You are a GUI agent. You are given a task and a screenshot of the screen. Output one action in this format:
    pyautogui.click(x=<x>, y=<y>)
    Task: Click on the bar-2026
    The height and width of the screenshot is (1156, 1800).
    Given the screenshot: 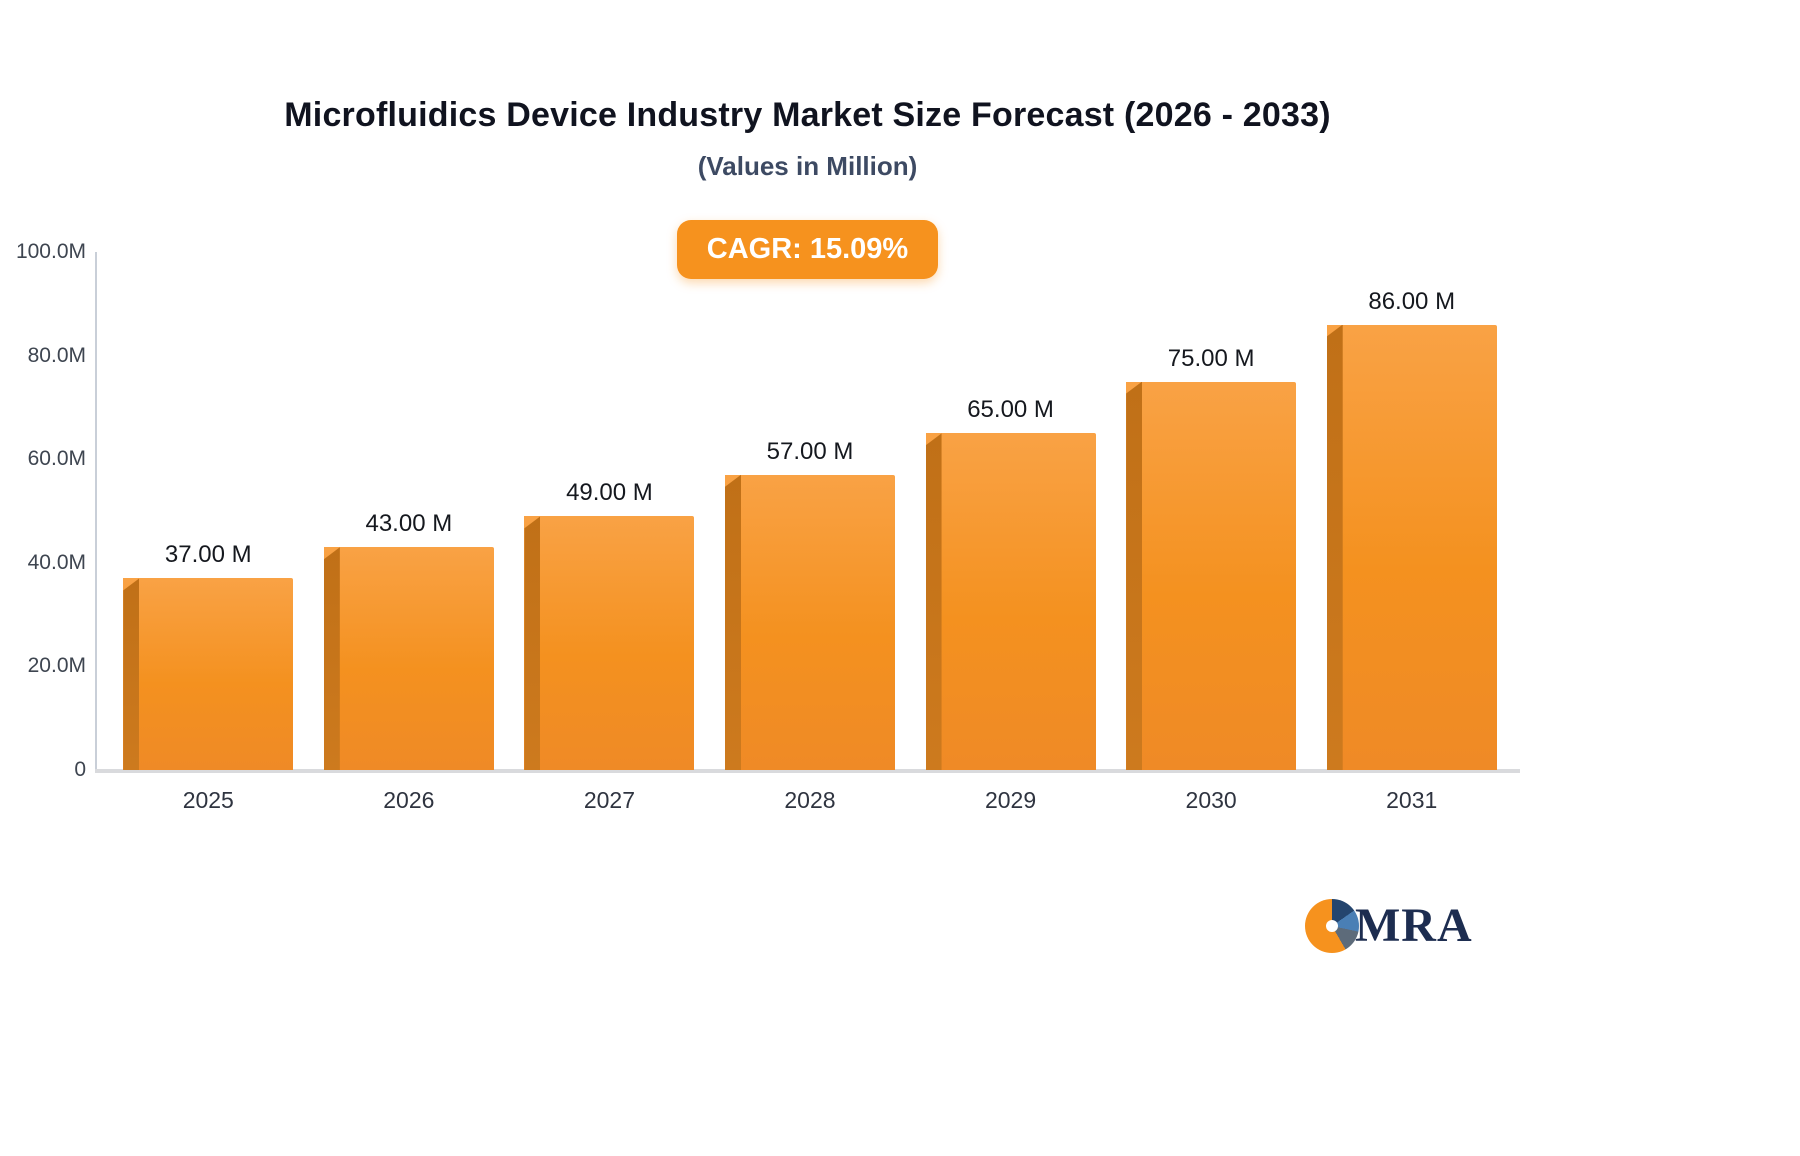 What is the action you would take?
    pyautogui.click(x=408, y=658)
    